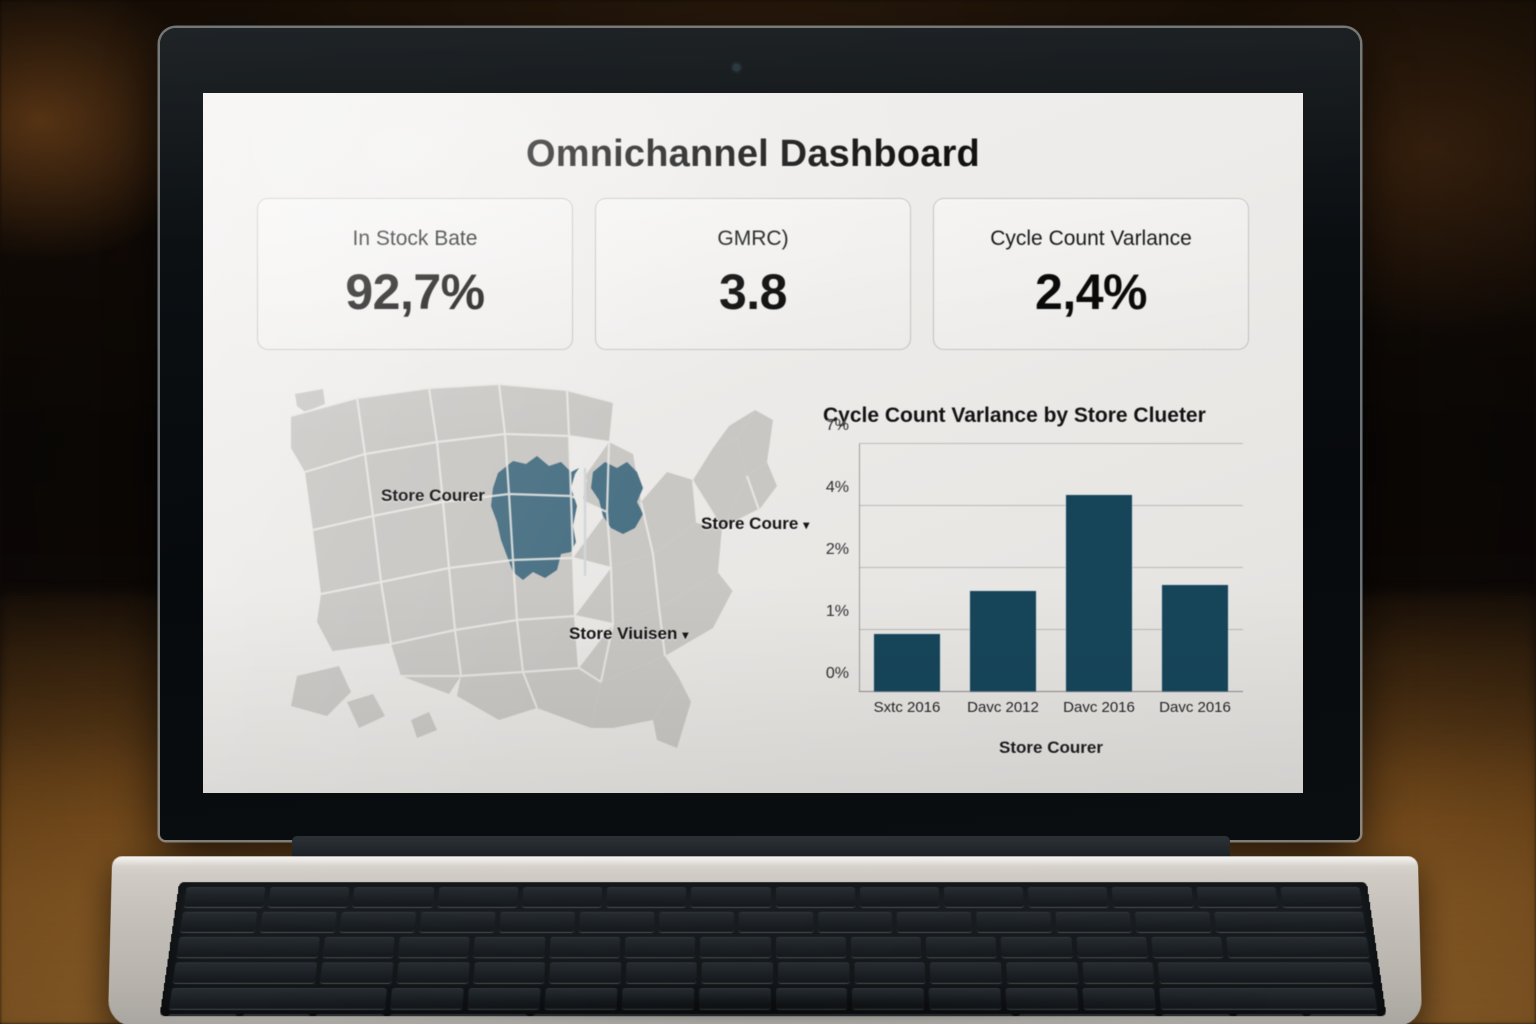 This screenshot has height=1024, width=1536. I want to click on map-state-borders, so click(525, 545).